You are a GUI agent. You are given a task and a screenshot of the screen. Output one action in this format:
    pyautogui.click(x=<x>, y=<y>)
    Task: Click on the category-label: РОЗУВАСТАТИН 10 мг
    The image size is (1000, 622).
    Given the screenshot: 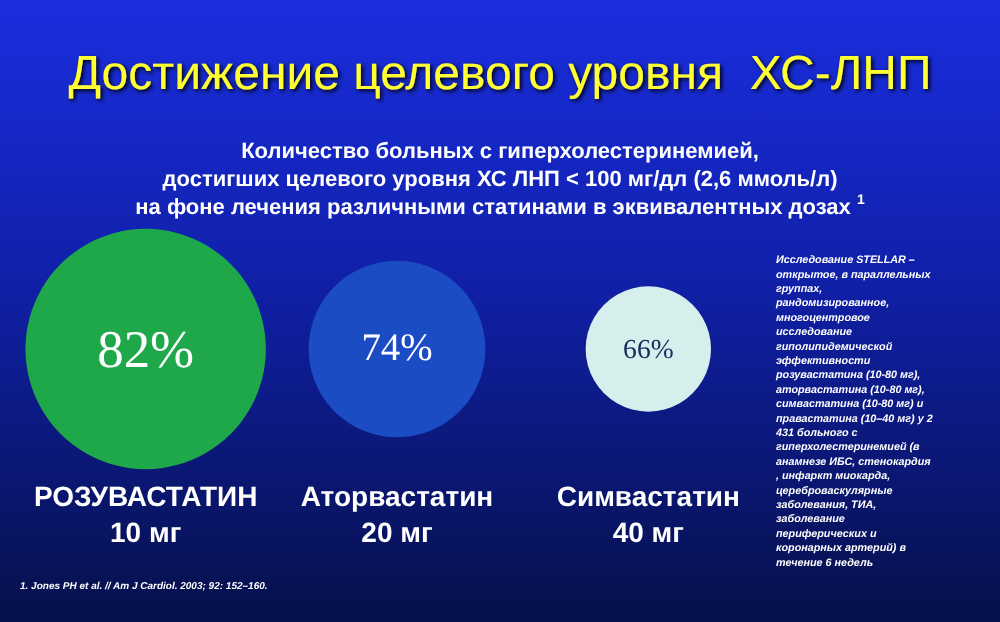 What is the action you would take?
    pyautogui.click(x=145, y=514)
    